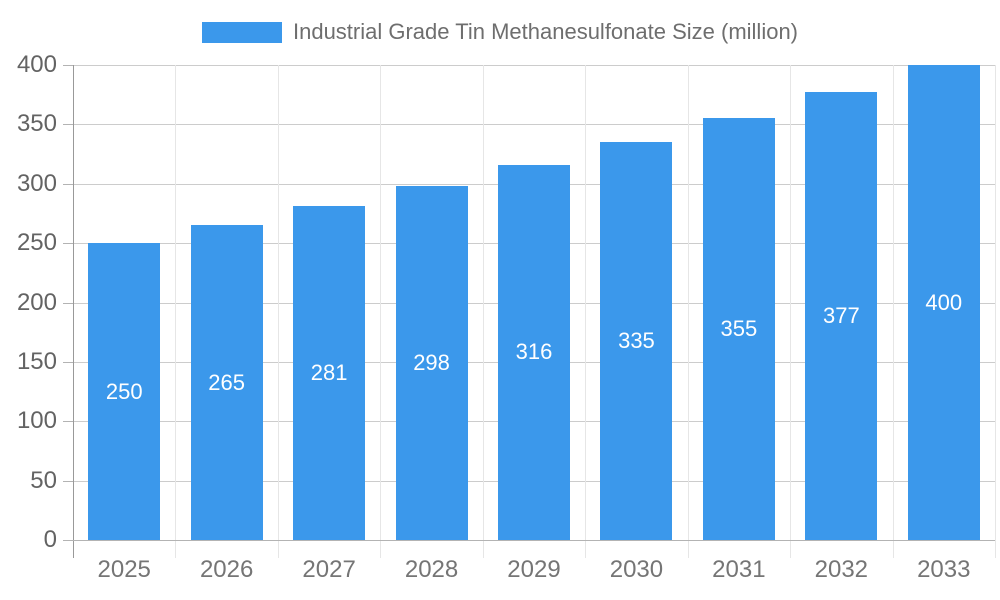  I want to click on y-axis-label: 200, so click(36, 302).